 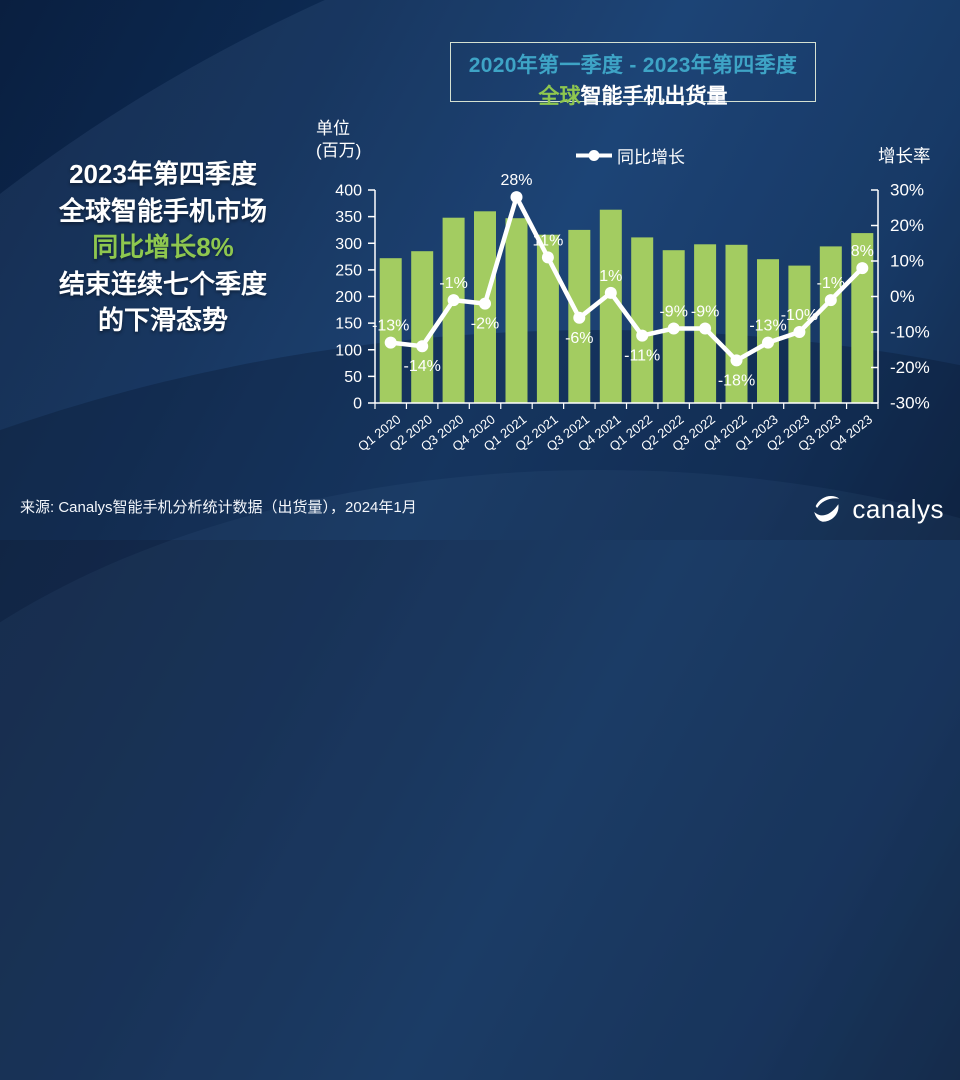 What do you see at coordinates (348, 270) in the screenshot?
I see `left-axis-tick-label: 250` at bounding box center [348, 270].